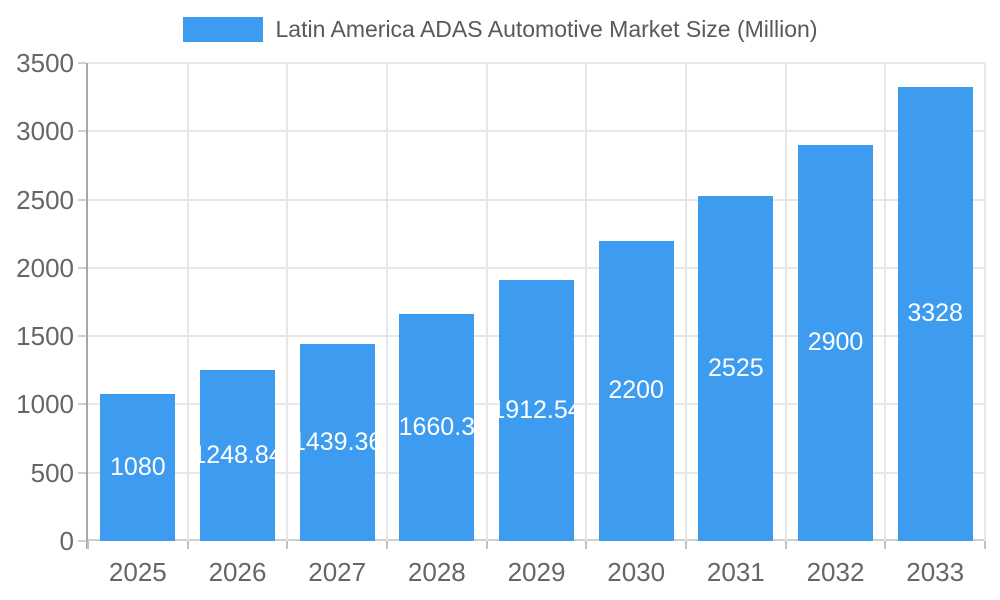 This screenshot has width=1000, height=600. I want to click on bar-value-label: 3328, so click(935, 313).